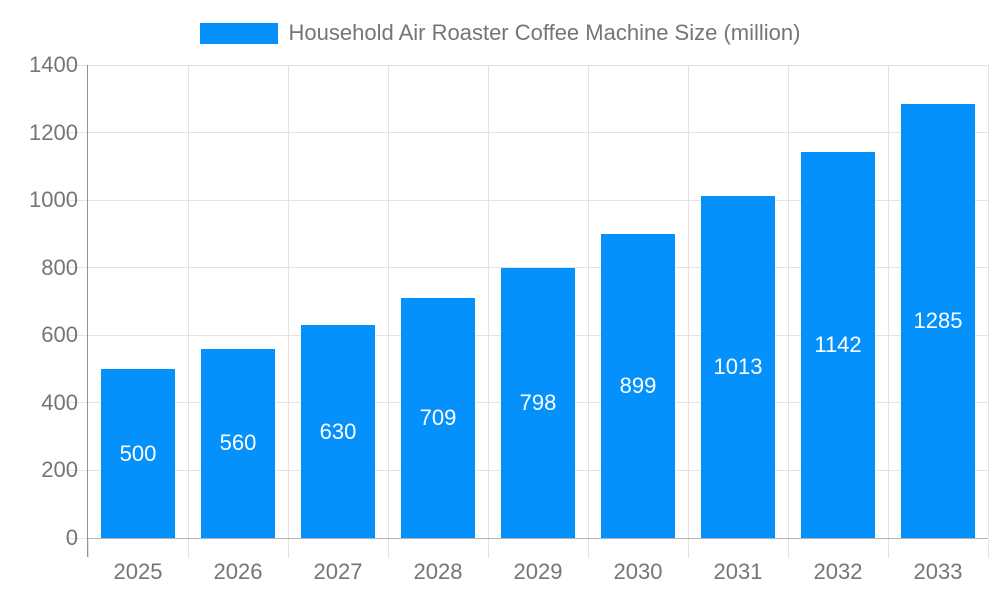  What do you see at coordinates (838, 571) in the screenshot?
I see `x-axis-label: 2032` at bounding box center [838, 571].